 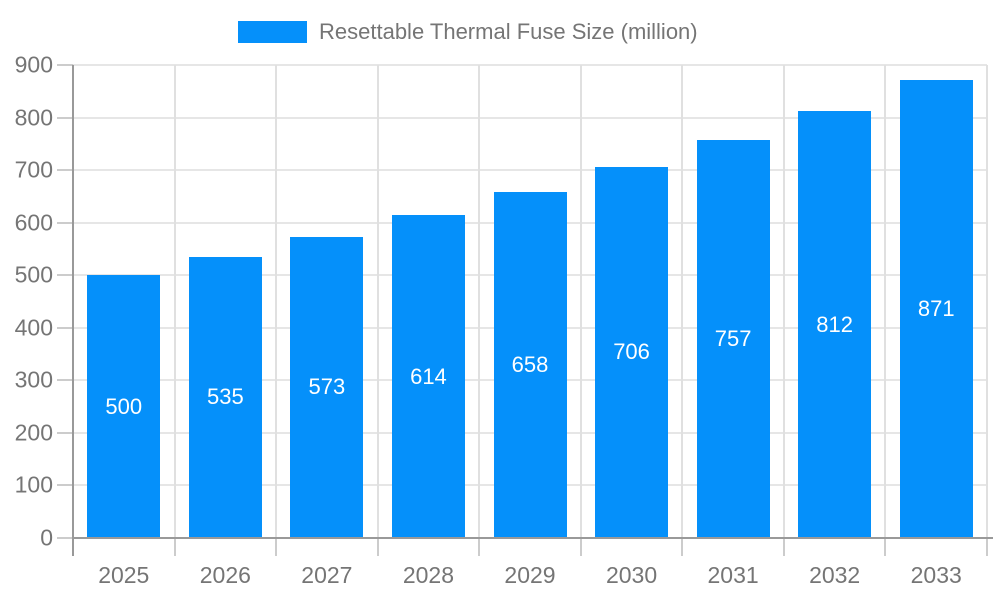 What do you see at coordinates (33, 117) in the screenshot?
I see `y-axis-tick-label: 800` at bounding box center [33, 117].